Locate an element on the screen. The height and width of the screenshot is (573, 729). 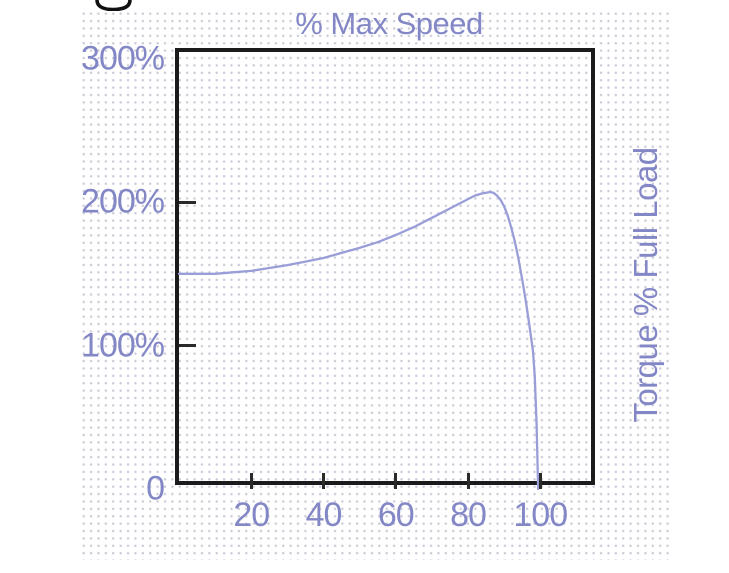
y-axis-label-300: 300% is located at coordinates (123, 58).